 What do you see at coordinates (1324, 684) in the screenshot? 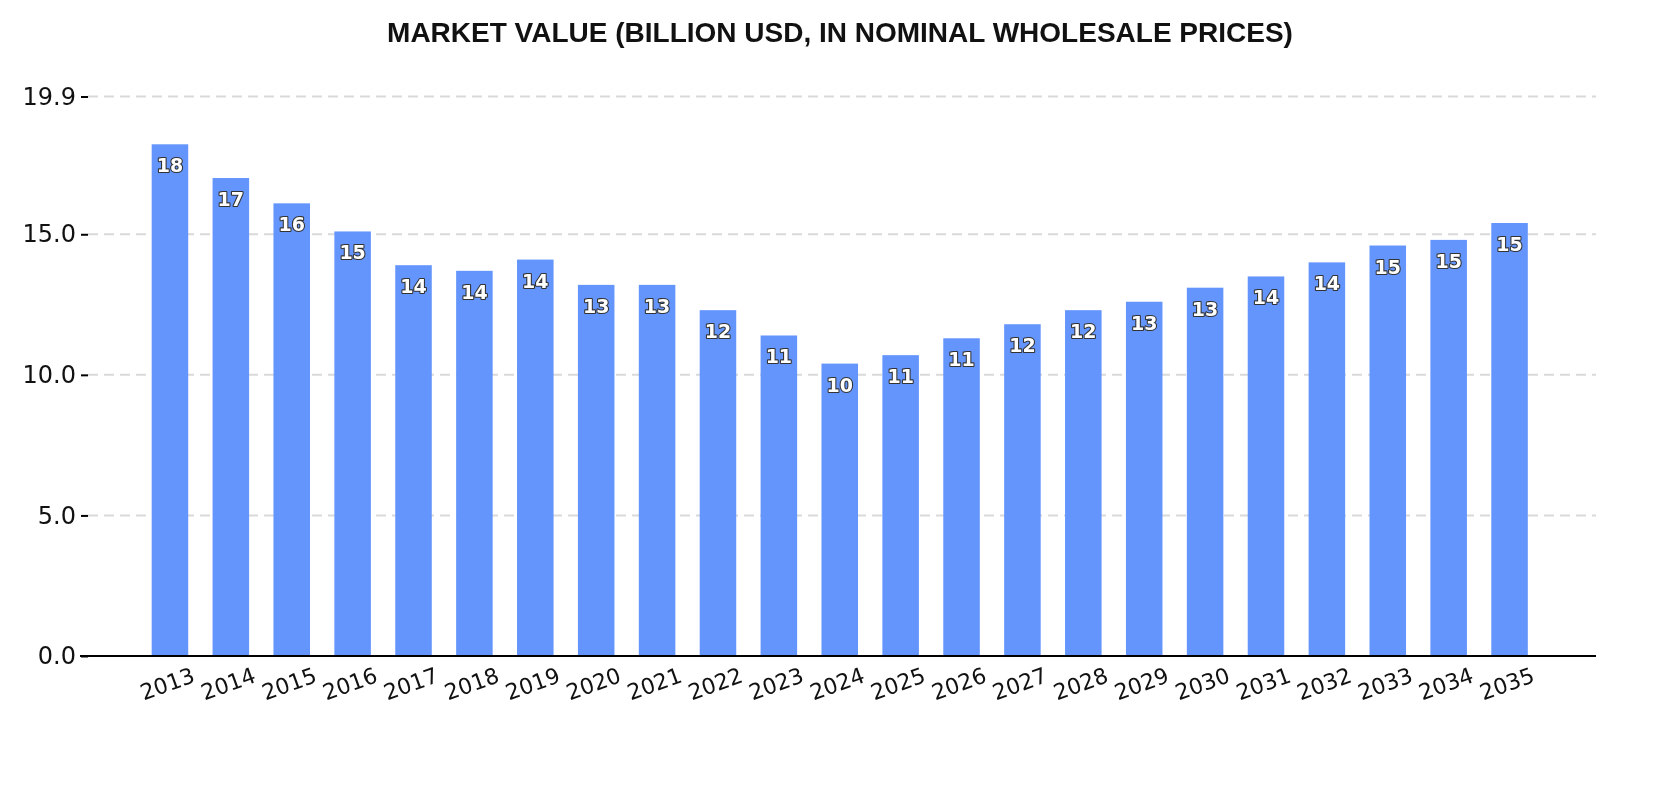
I see `x-tick-label: 2032` at bounding box center [1324, 684].